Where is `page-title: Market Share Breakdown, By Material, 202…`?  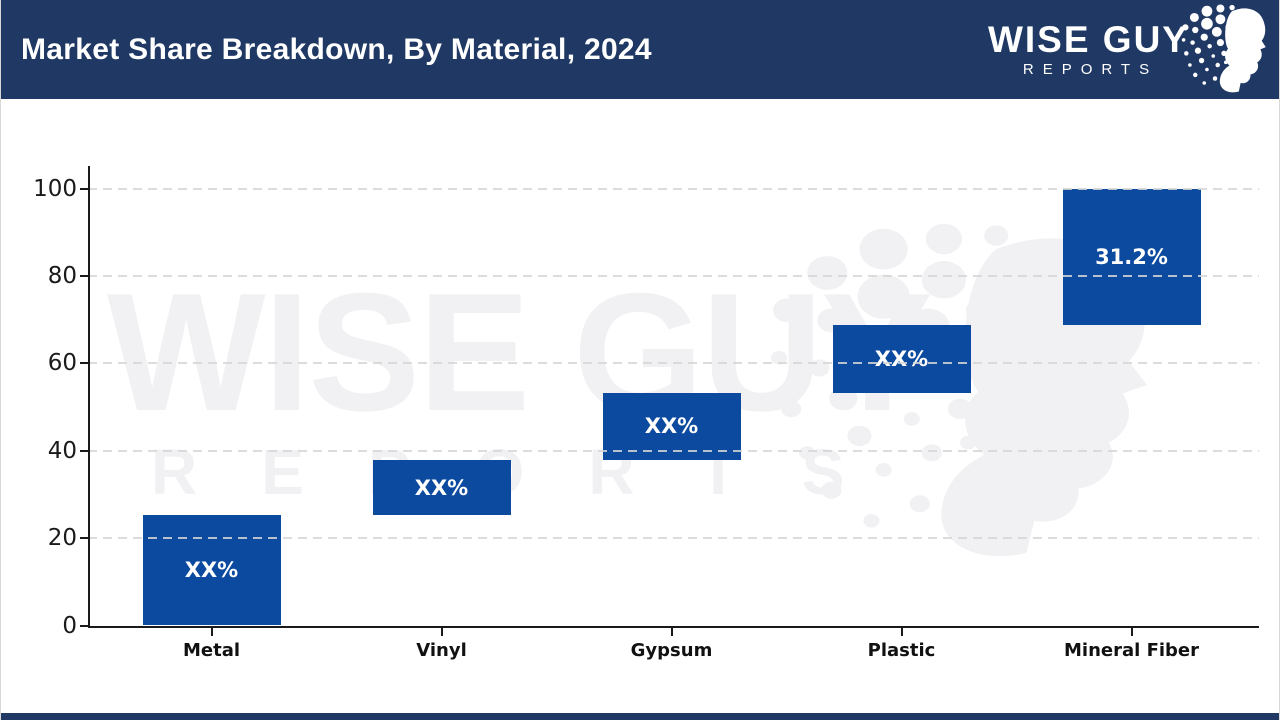 page-title: Market Share Breakdown, By Material, 202… is located at coordinates (336, 49).